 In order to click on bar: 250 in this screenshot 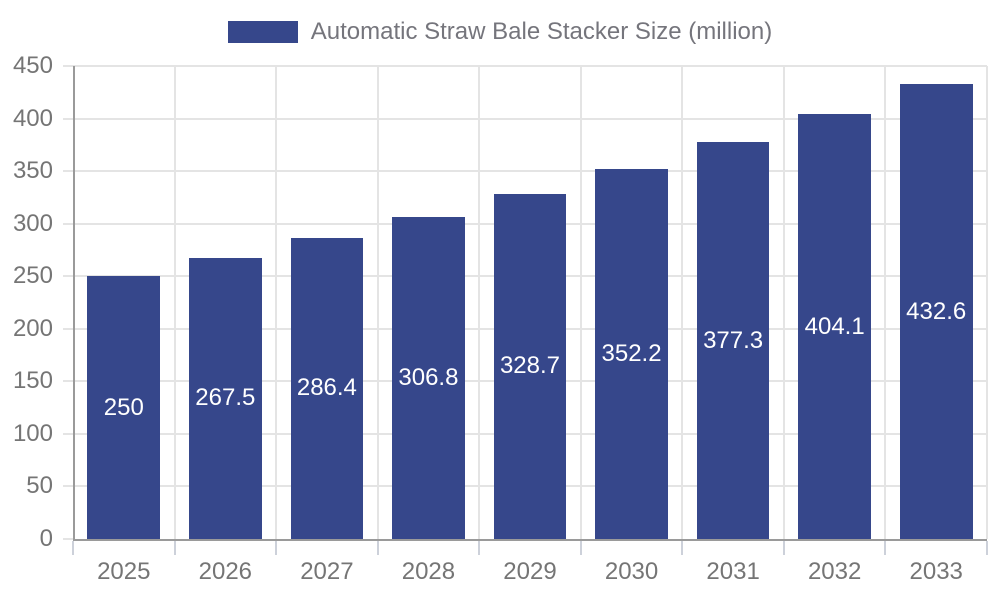, I will do `click(124, 407)`.